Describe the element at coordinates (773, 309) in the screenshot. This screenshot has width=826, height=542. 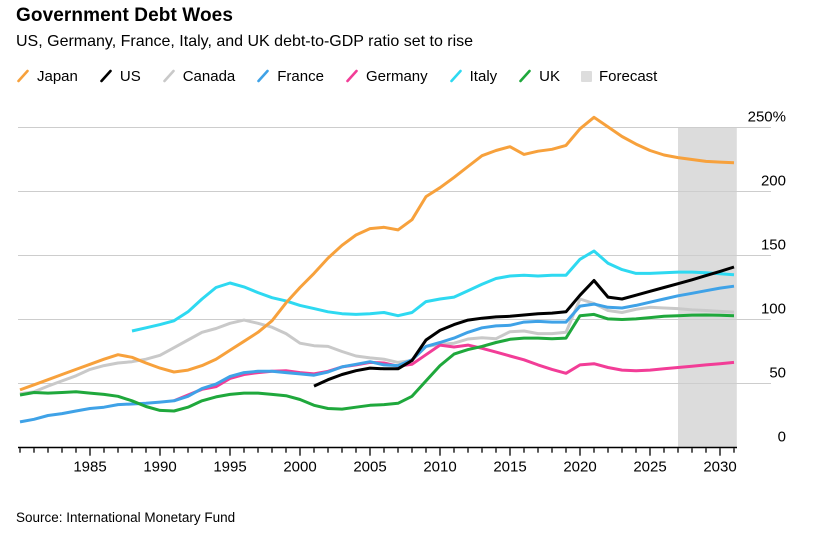
I see `y-axis-label-100: 100` at that location.